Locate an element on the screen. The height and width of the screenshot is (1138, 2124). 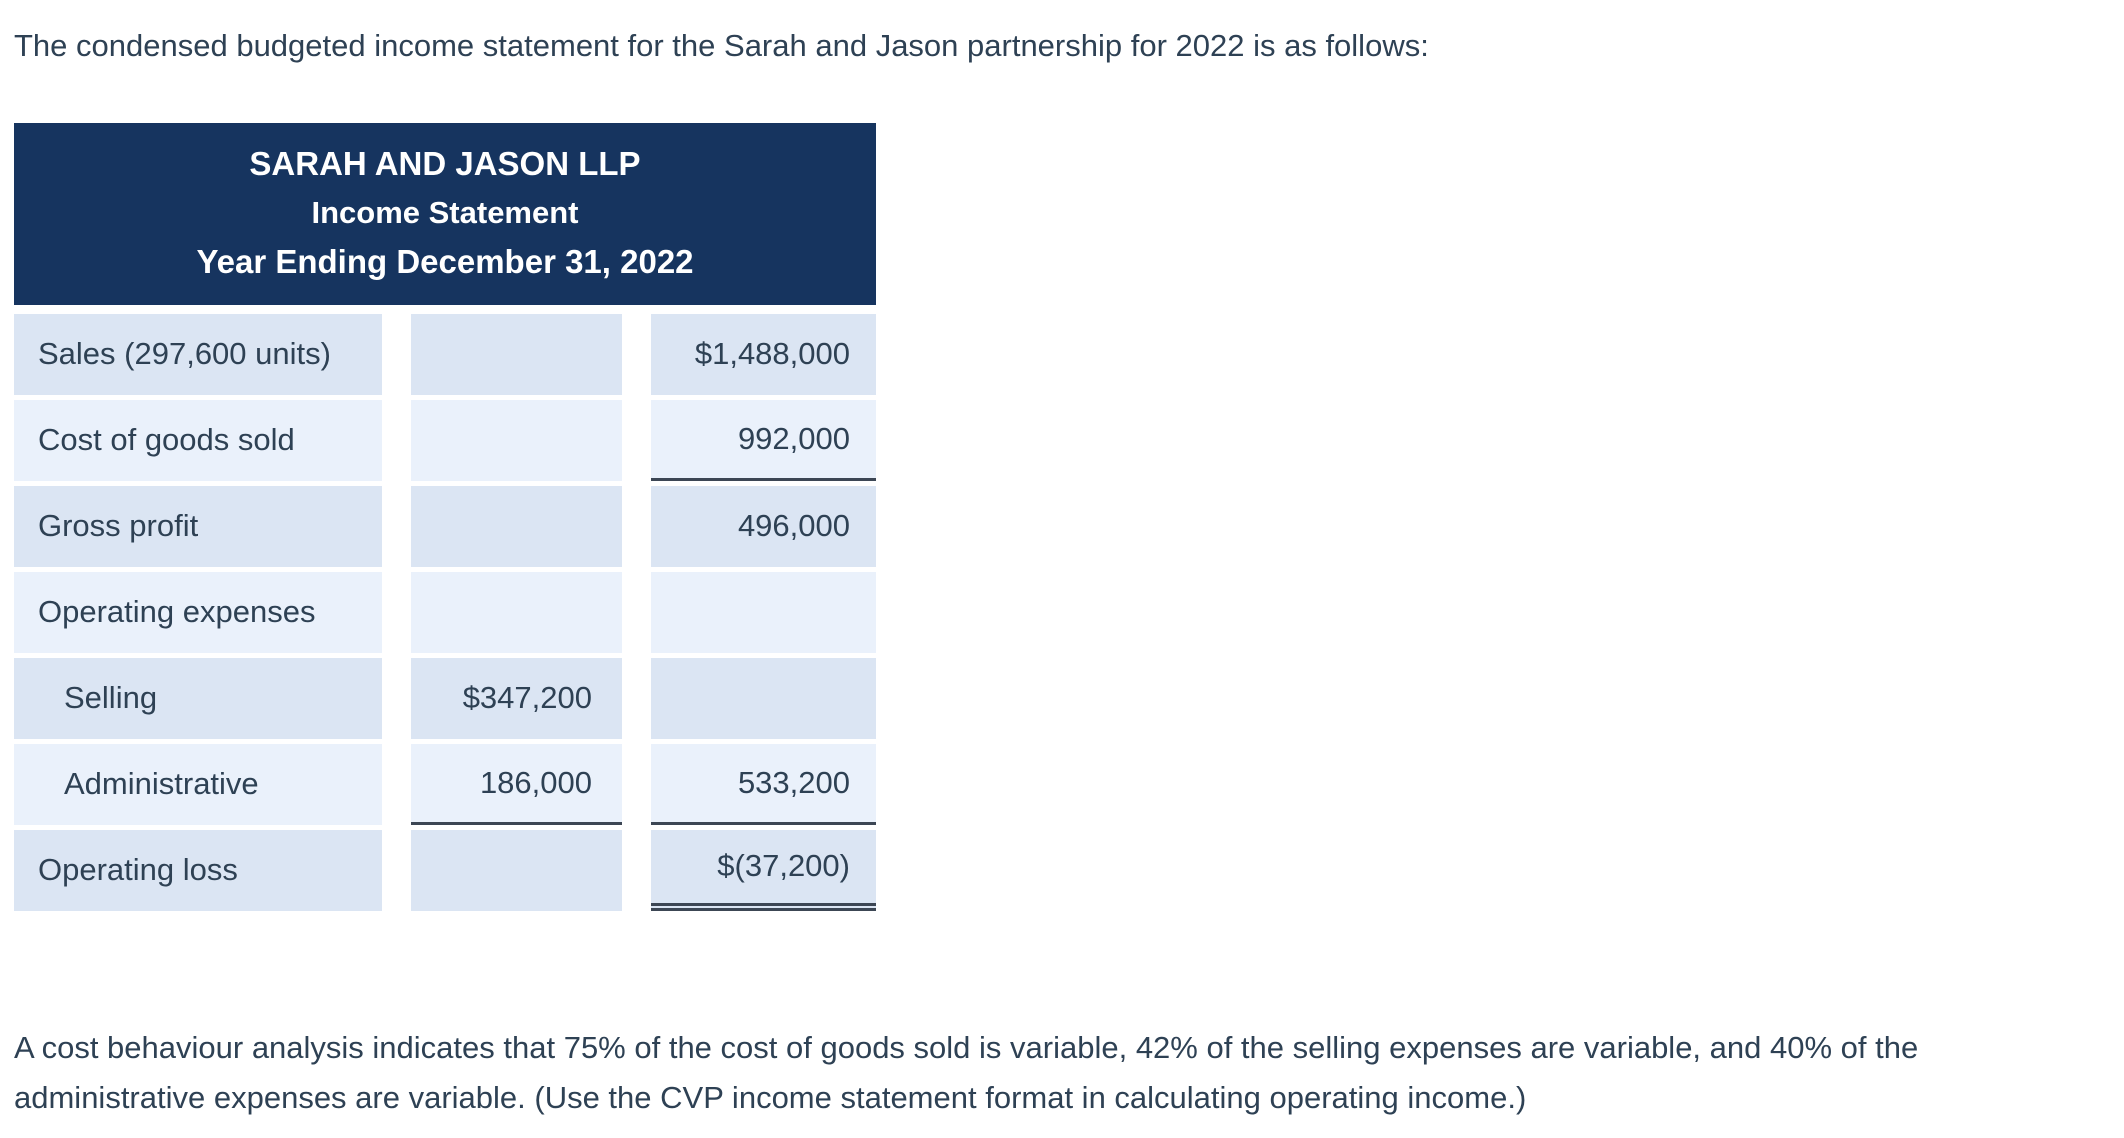
row-operating-expenses: Operating expenses is located at coordinates (445, 612).